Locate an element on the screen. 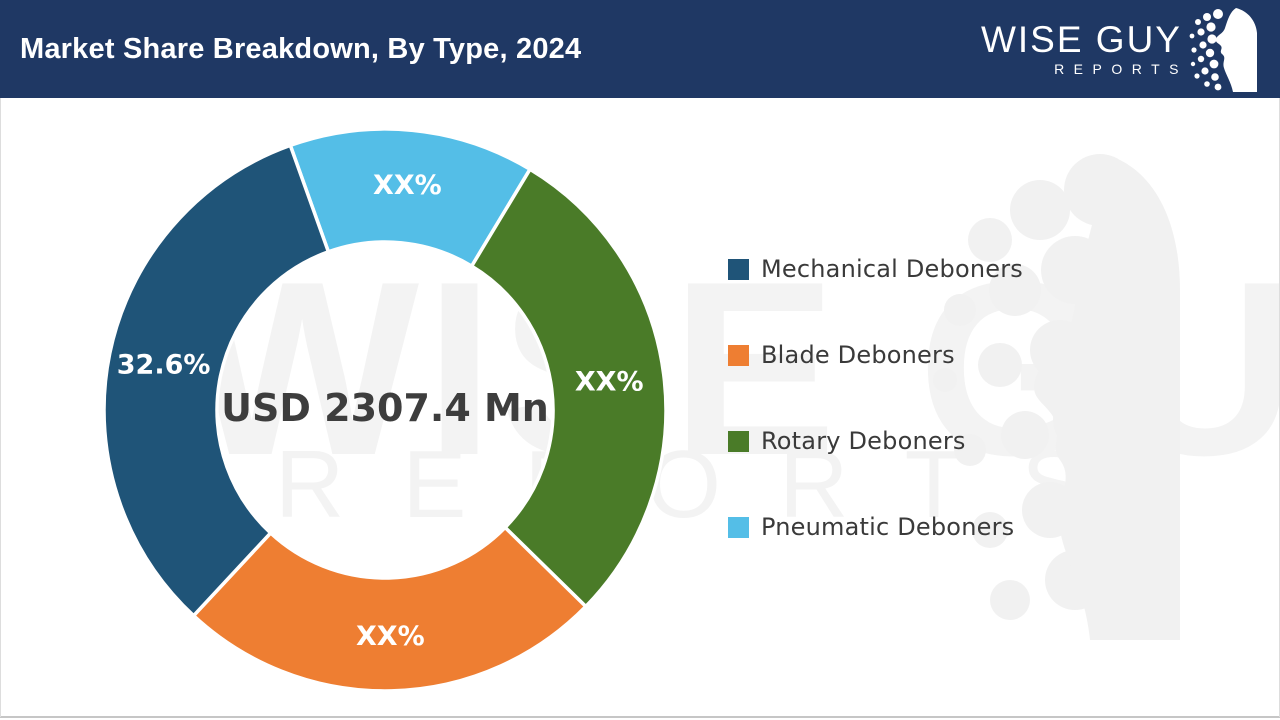  face-logo-icon is located at coordinates (1223, 50).